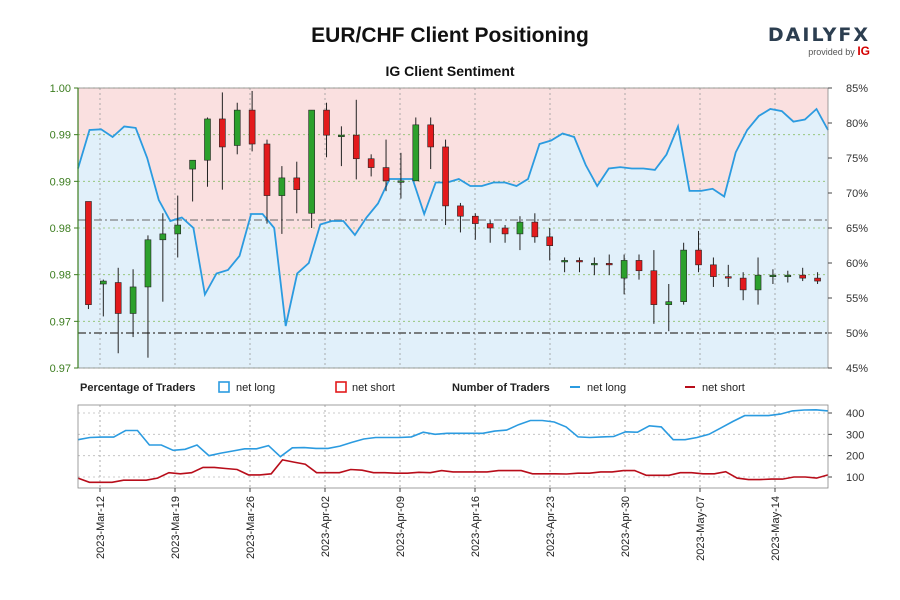 This screenshot has height=600, width=900. What do you see at coordinates (138, 388) in the screenshot?
I see `legend-pct-title: Percentage of Traders` at bounding box center [138, 388].